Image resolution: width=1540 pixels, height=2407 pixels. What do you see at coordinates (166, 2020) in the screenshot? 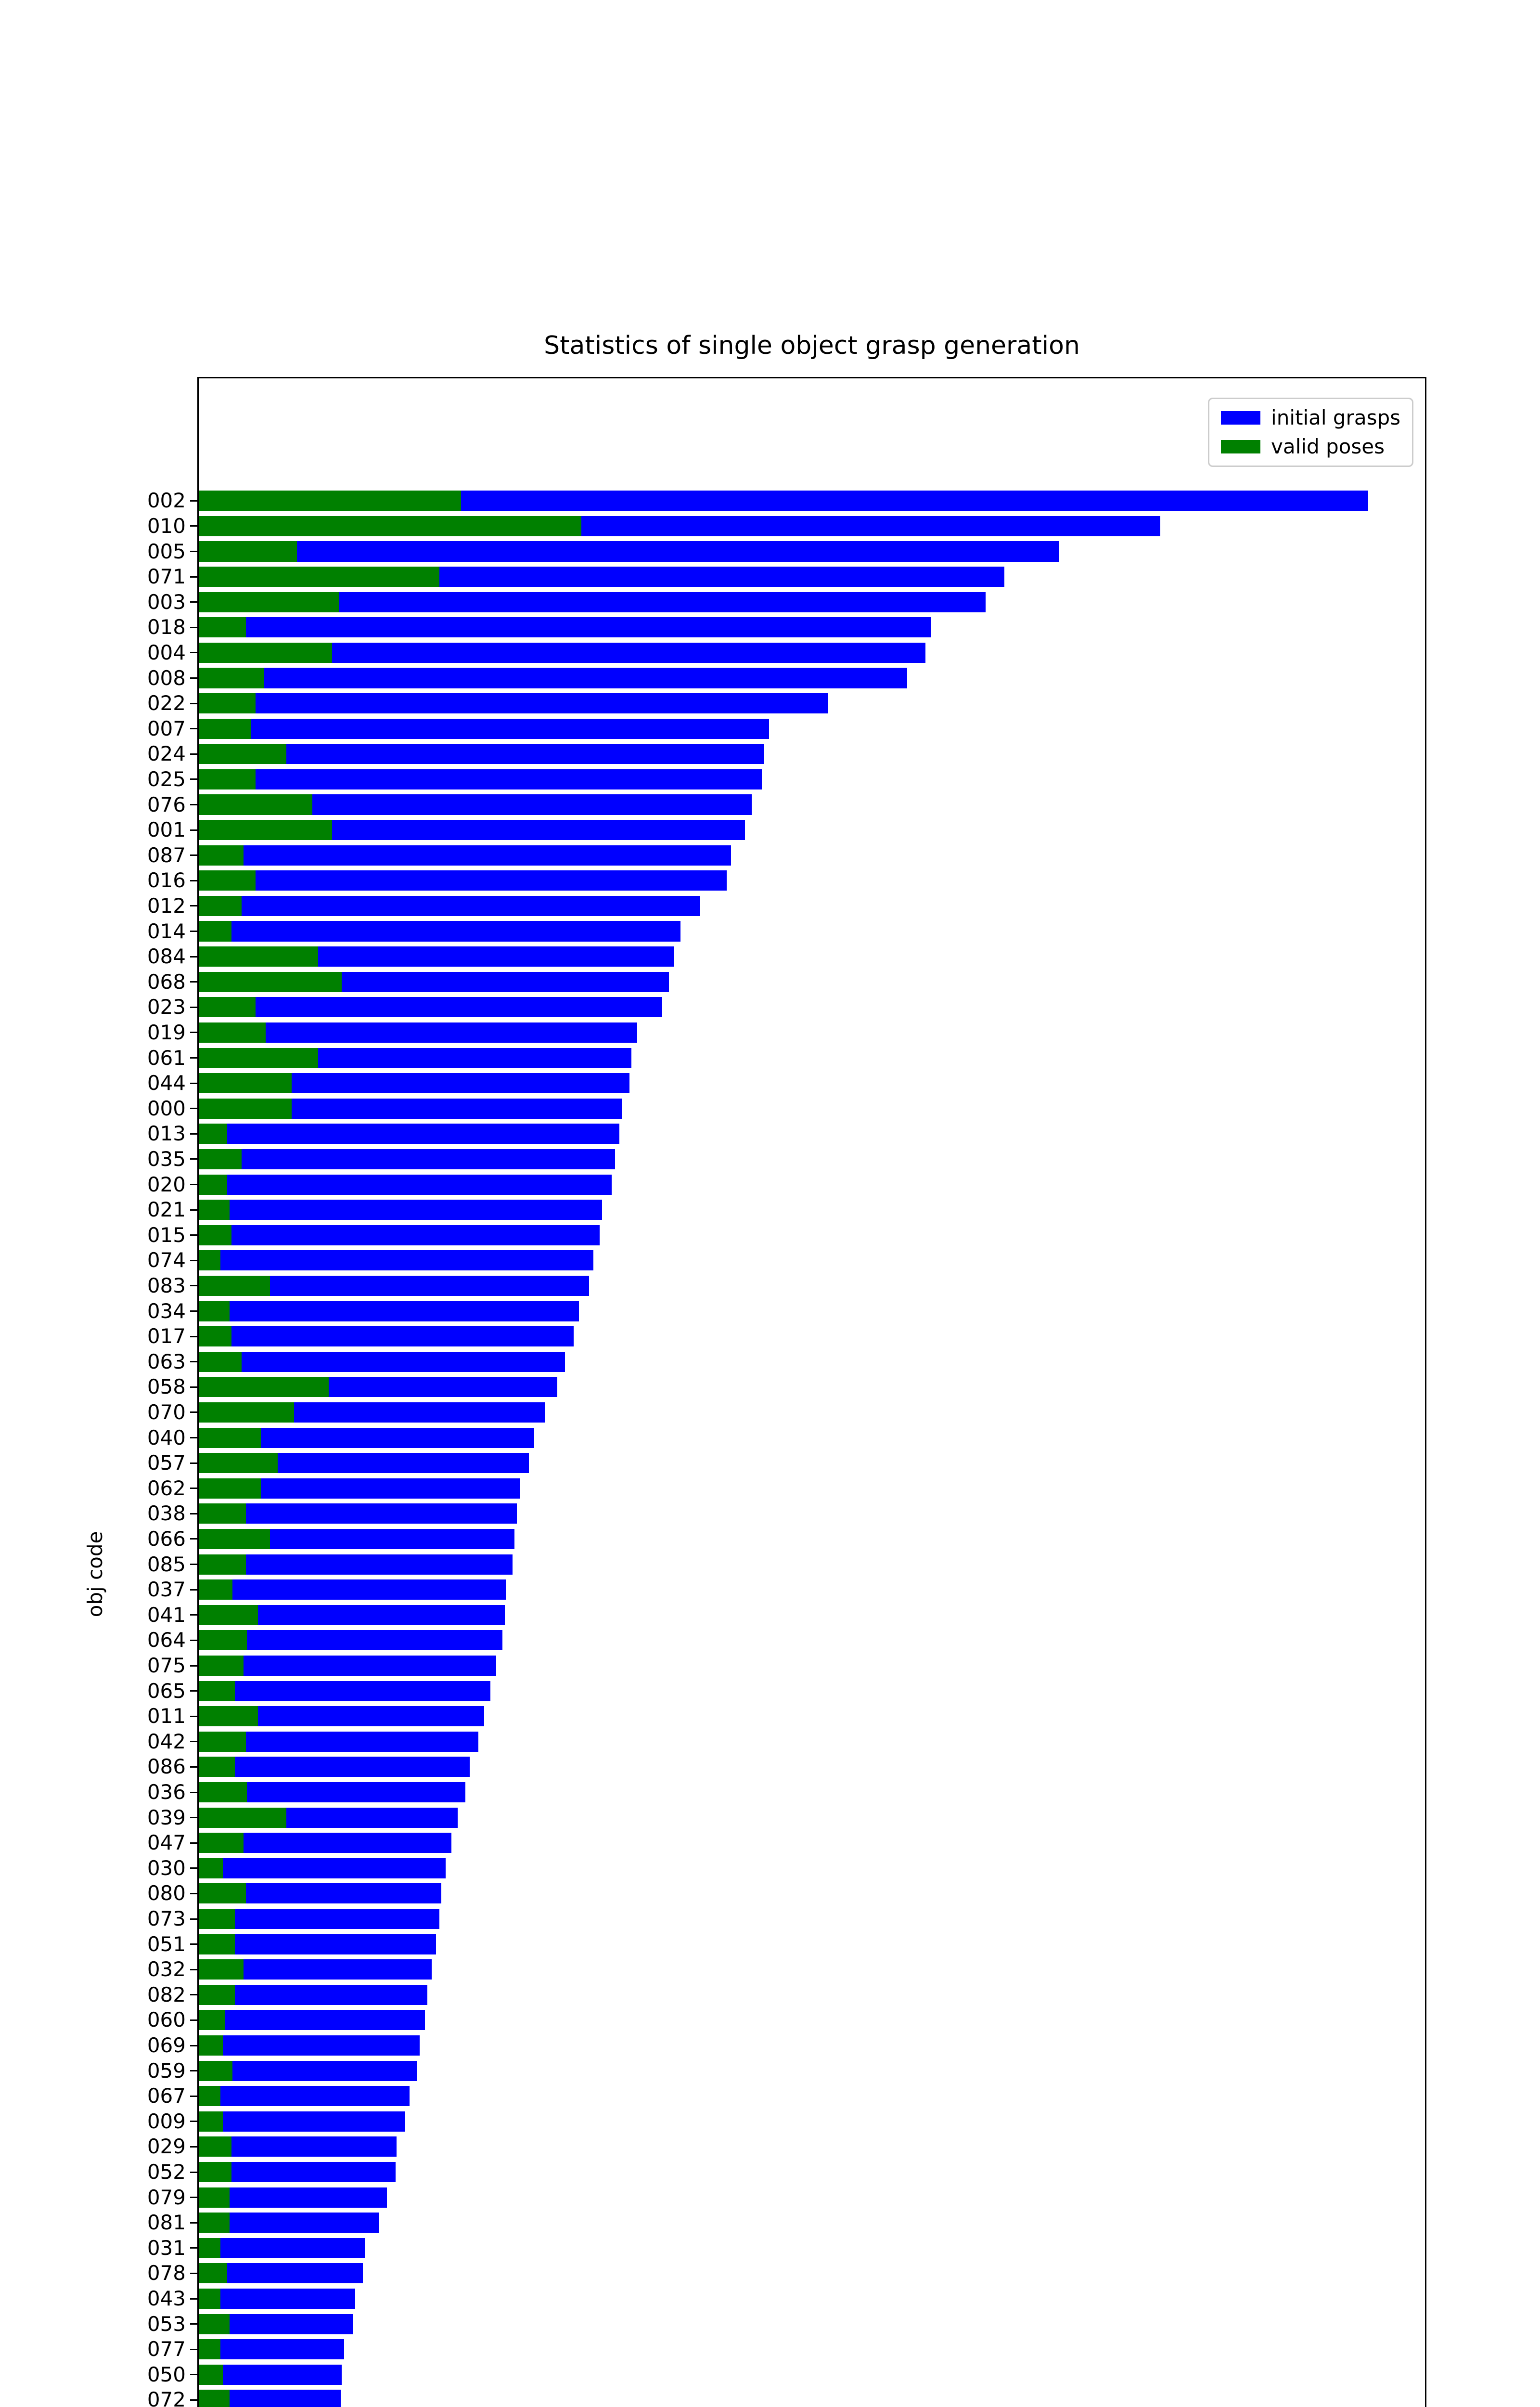
I see `y-tick-label: 060` at bounding box center [166, 2020].